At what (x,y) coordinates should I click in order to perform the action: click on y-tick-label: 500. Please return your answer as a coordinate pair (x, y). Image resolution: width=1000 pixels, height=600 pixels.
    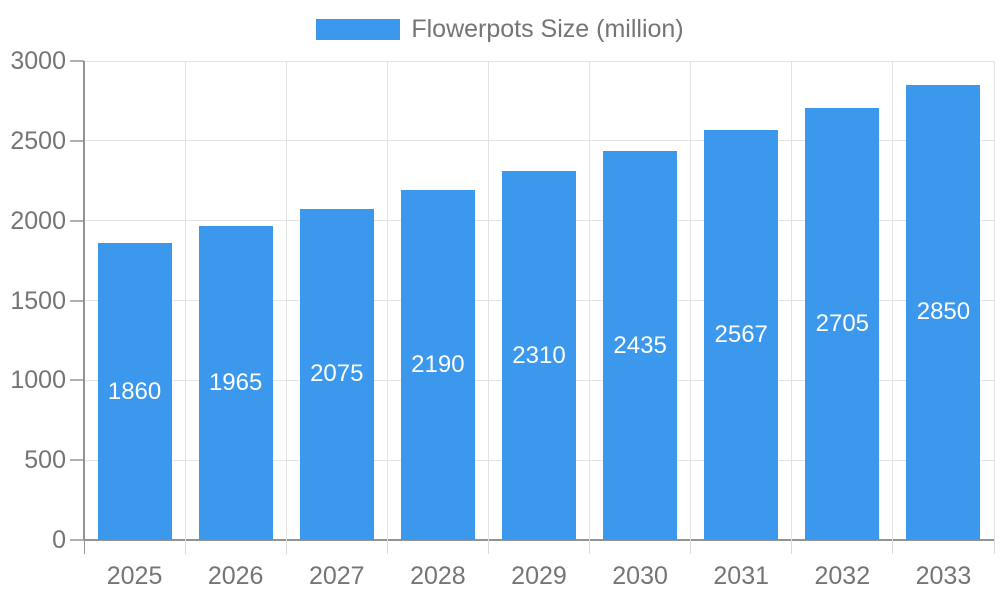
    Looking at the image, I should click on (45, 460).